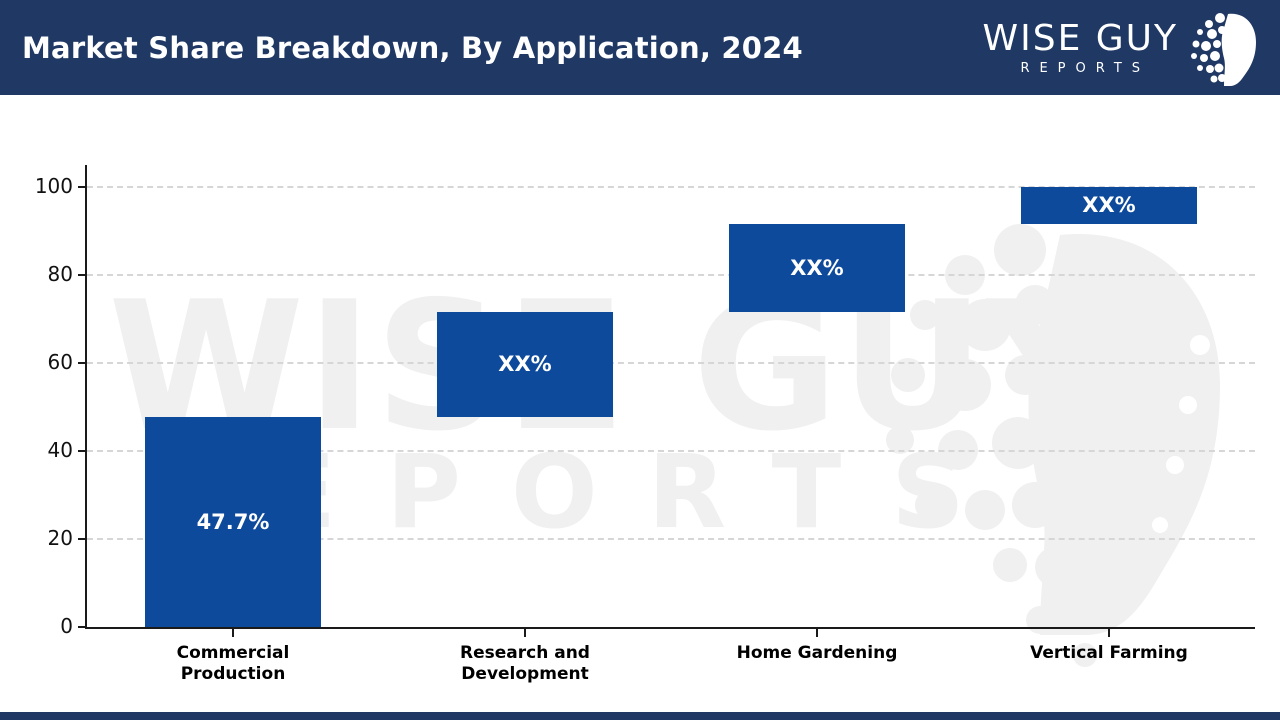 Image resolution: width=1280 pixels, height=720 pixels. I want to click on y-tick-label-60: 60, so click(60, 362).